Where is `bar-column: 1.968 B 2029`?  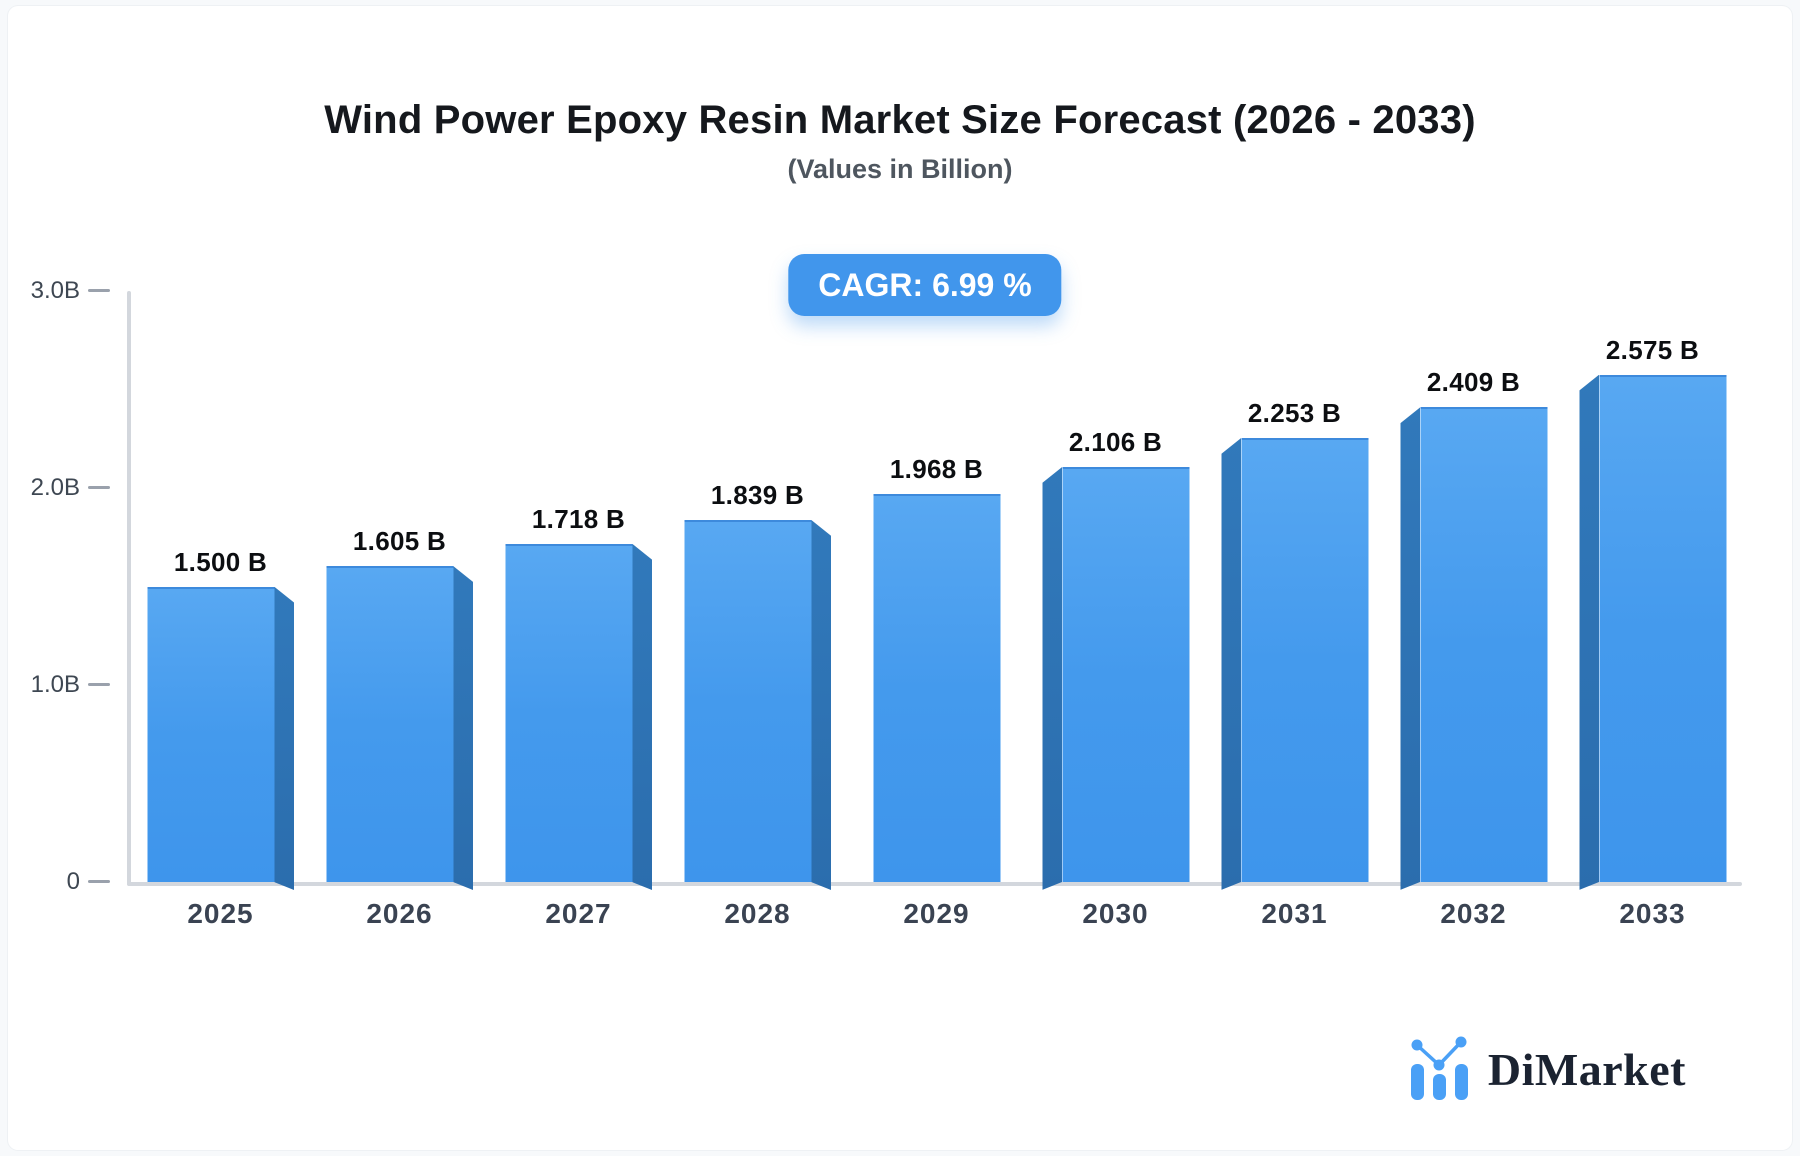 bar-column: 1.968 B 2029 is located at coordinates (936, 610).